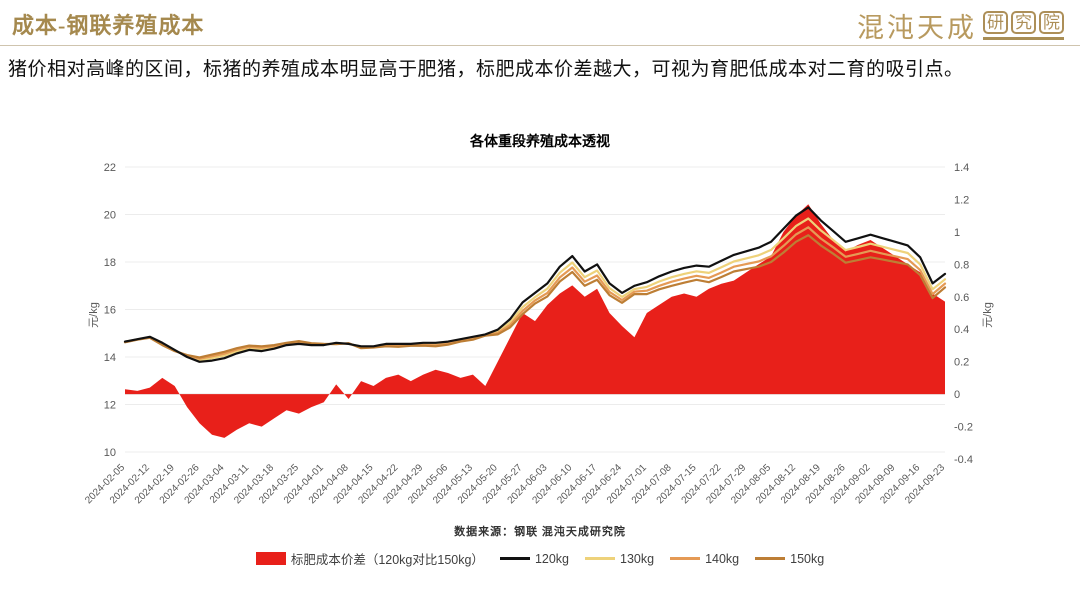 Image resolution: width=1080 pixels, height=608 pixels. I want to click on legend-150kg-swatch, so click(770, 558).